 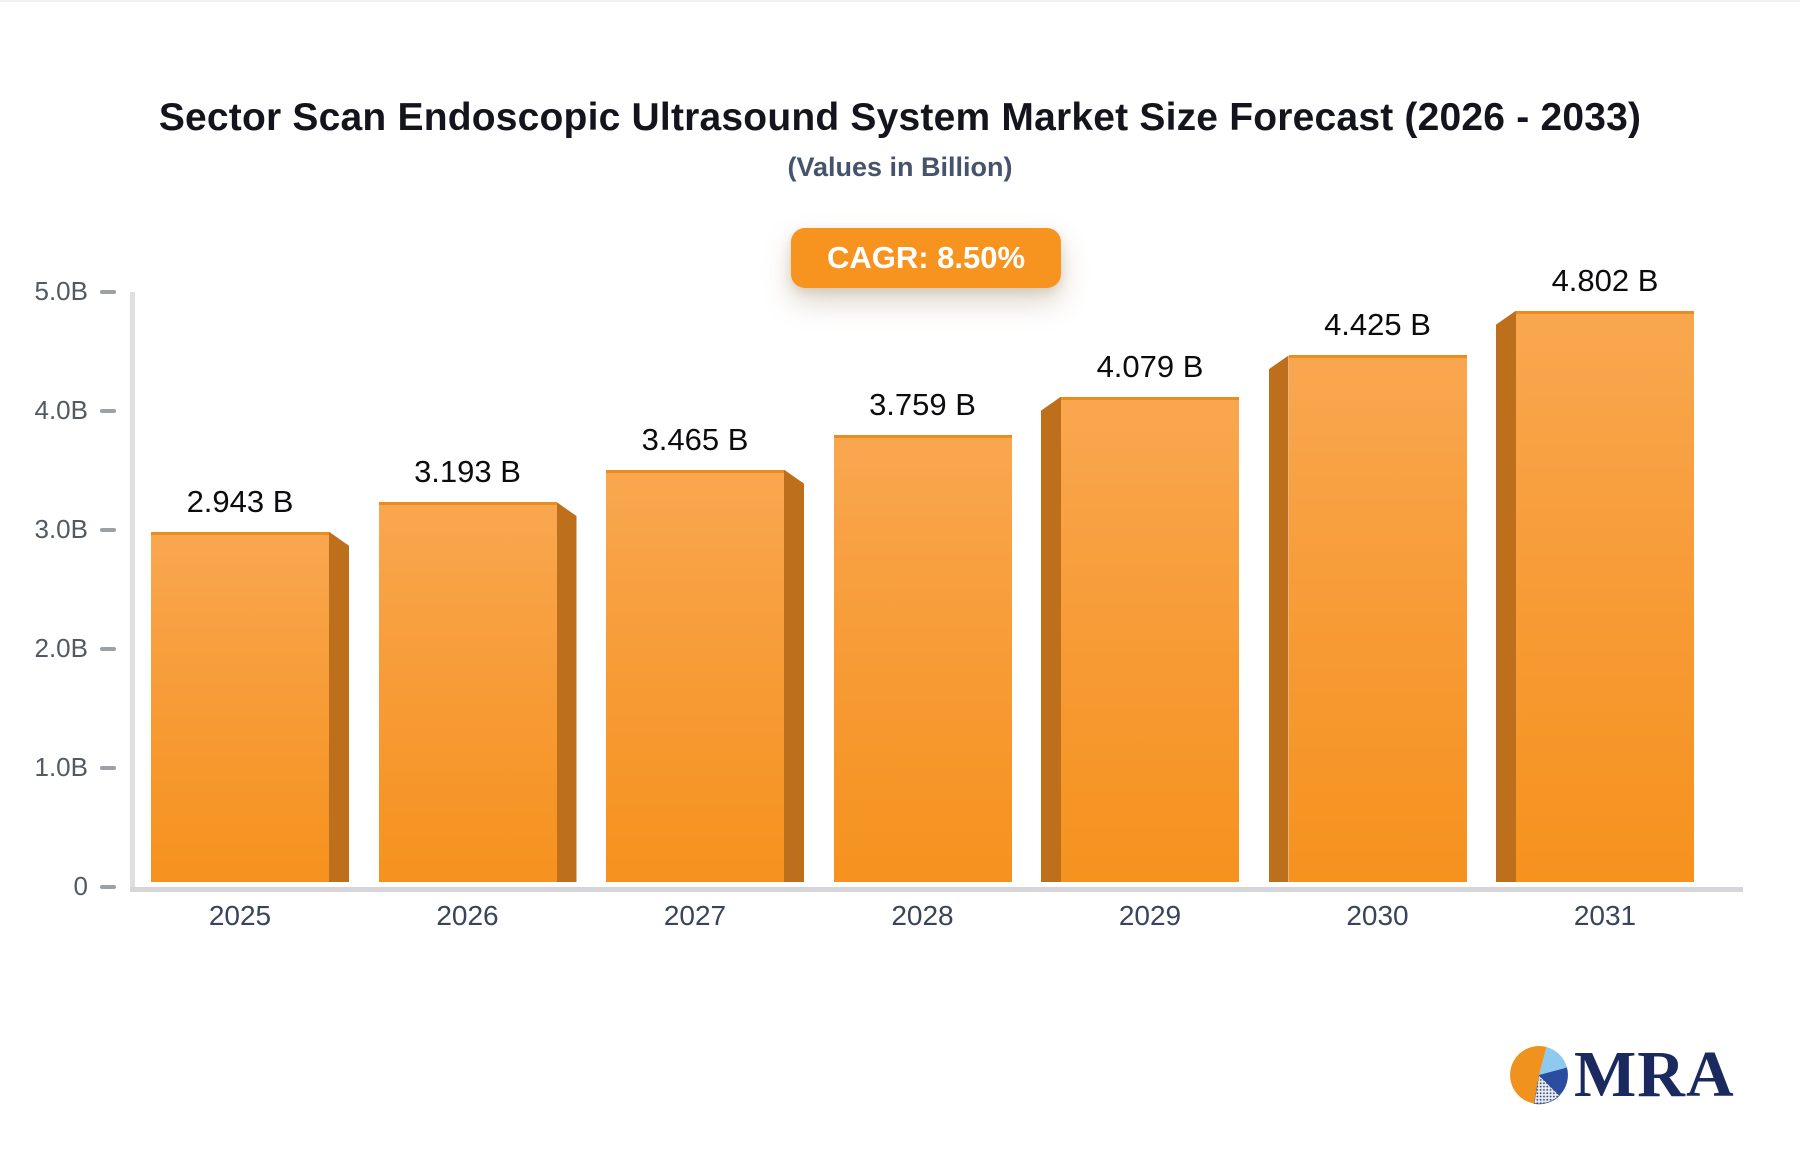 I want to click on bar-value-label: 3.759 B, so click(x=922, y=404).